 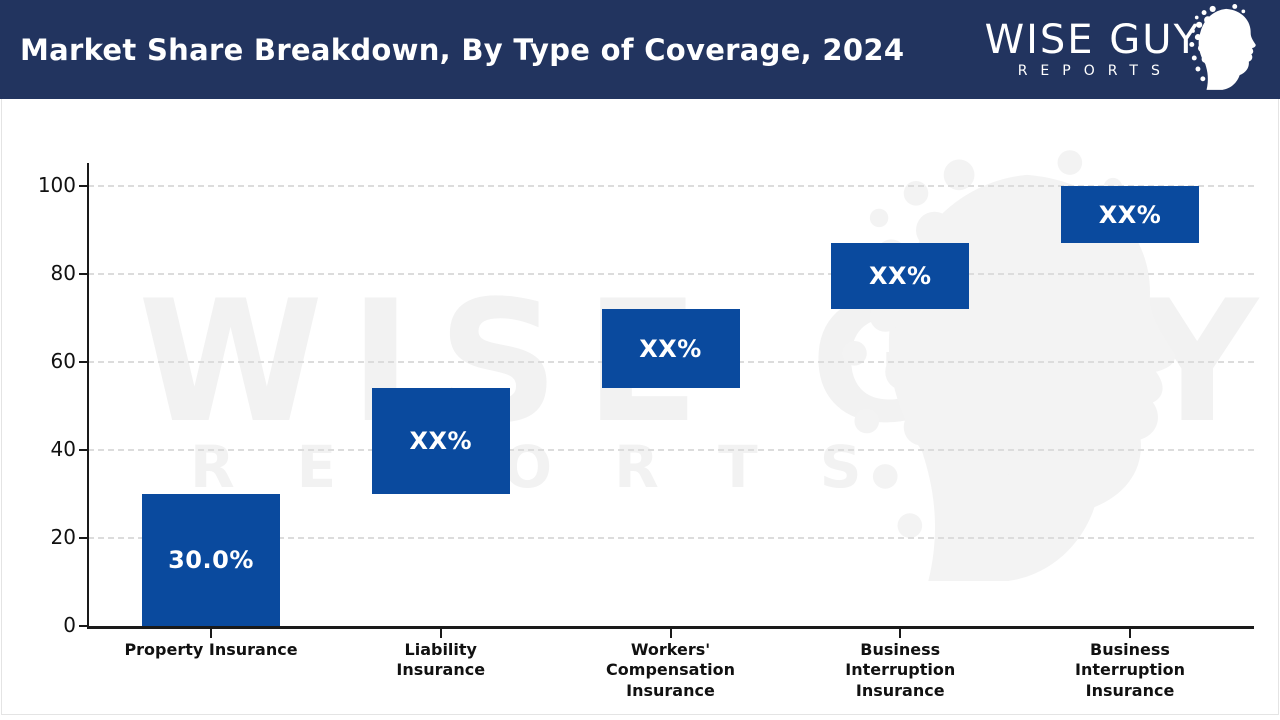 What do you see at coordinates (63, 449) in the screenshot?
I see `y-tick-label: 40` at bounding box center [63, 449].